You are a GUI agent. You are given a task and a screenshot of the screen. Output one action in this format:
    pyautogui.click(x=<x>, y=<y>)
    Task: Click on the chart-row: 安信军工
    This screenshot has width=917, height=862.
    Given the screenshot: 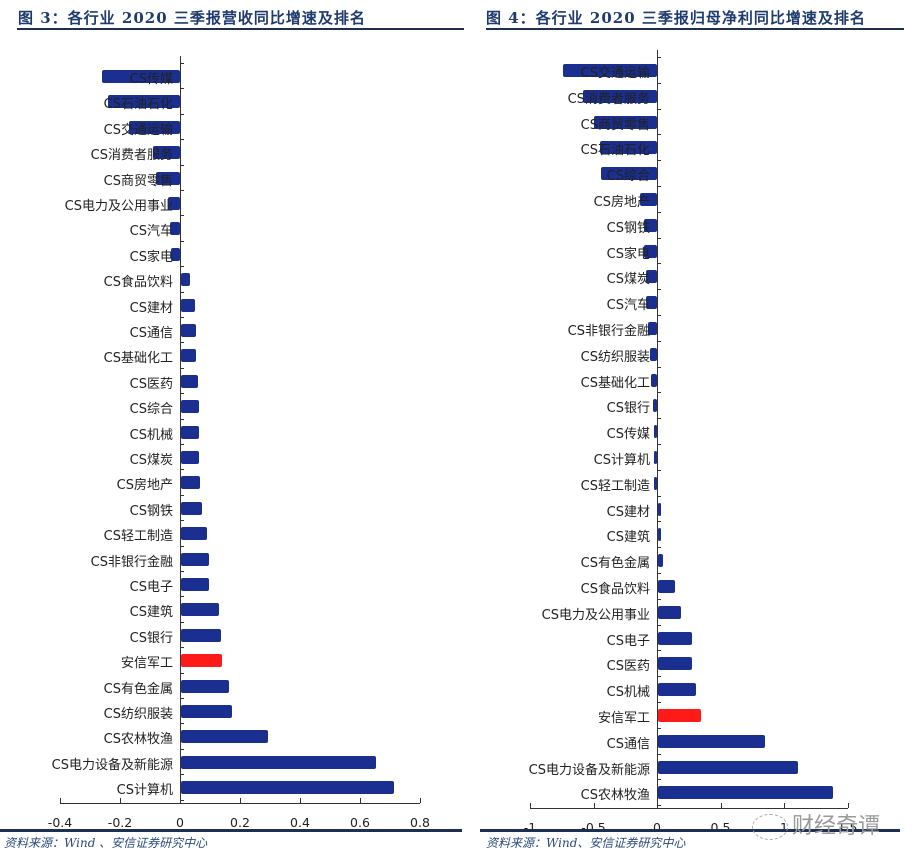 What is the action you would take?
    pyautogui.click(x=693, y=715)
    